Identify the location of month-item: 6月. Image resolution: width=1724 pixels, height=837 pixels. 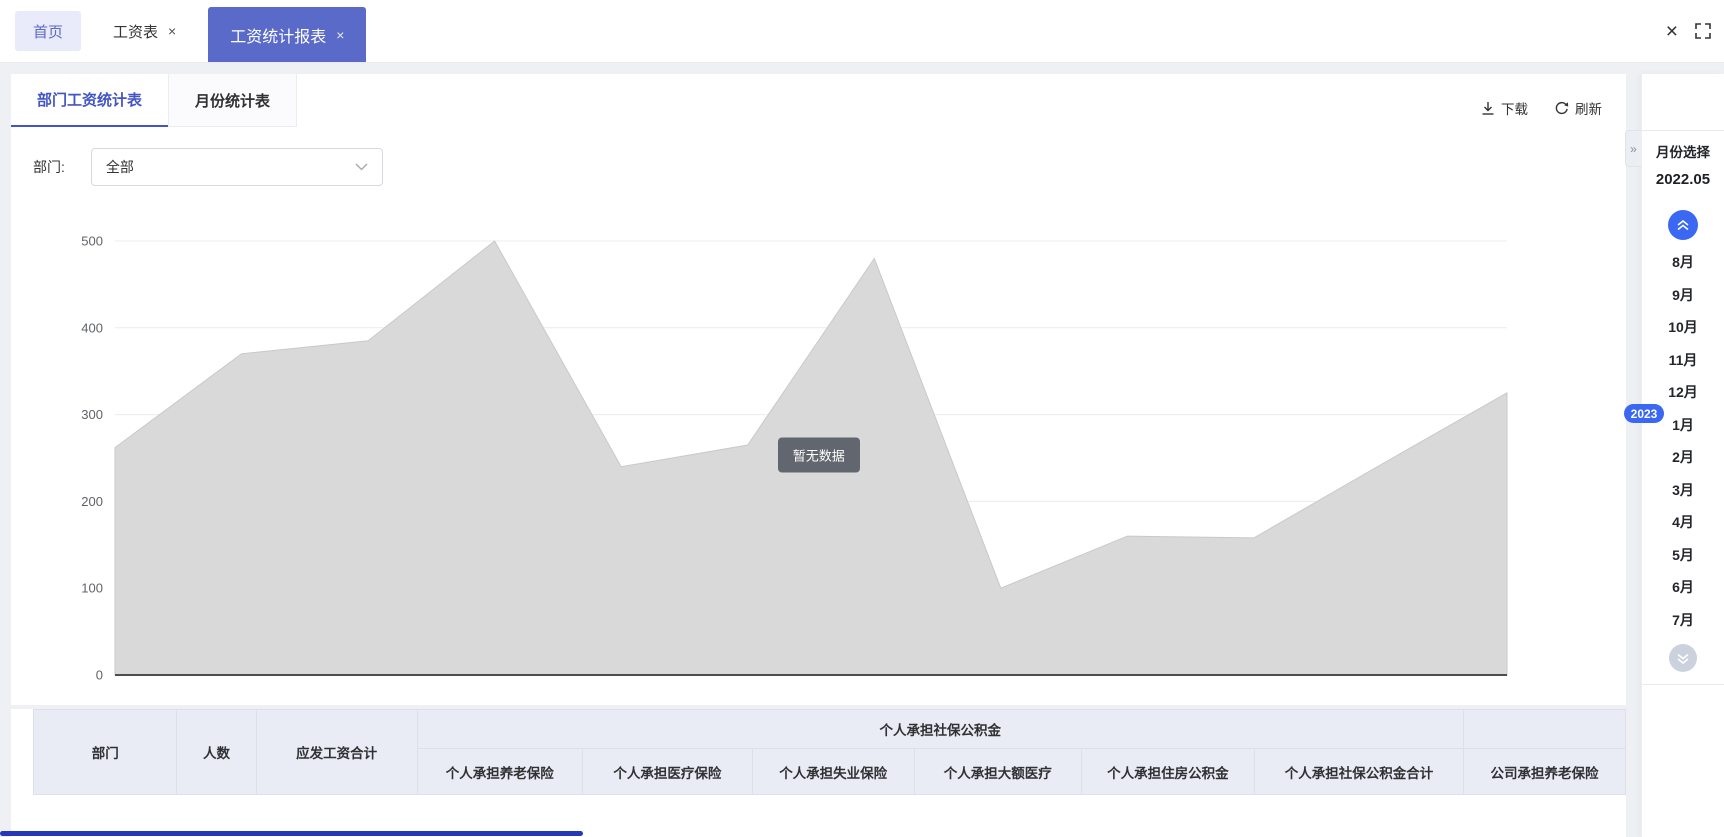
(1683, 587).